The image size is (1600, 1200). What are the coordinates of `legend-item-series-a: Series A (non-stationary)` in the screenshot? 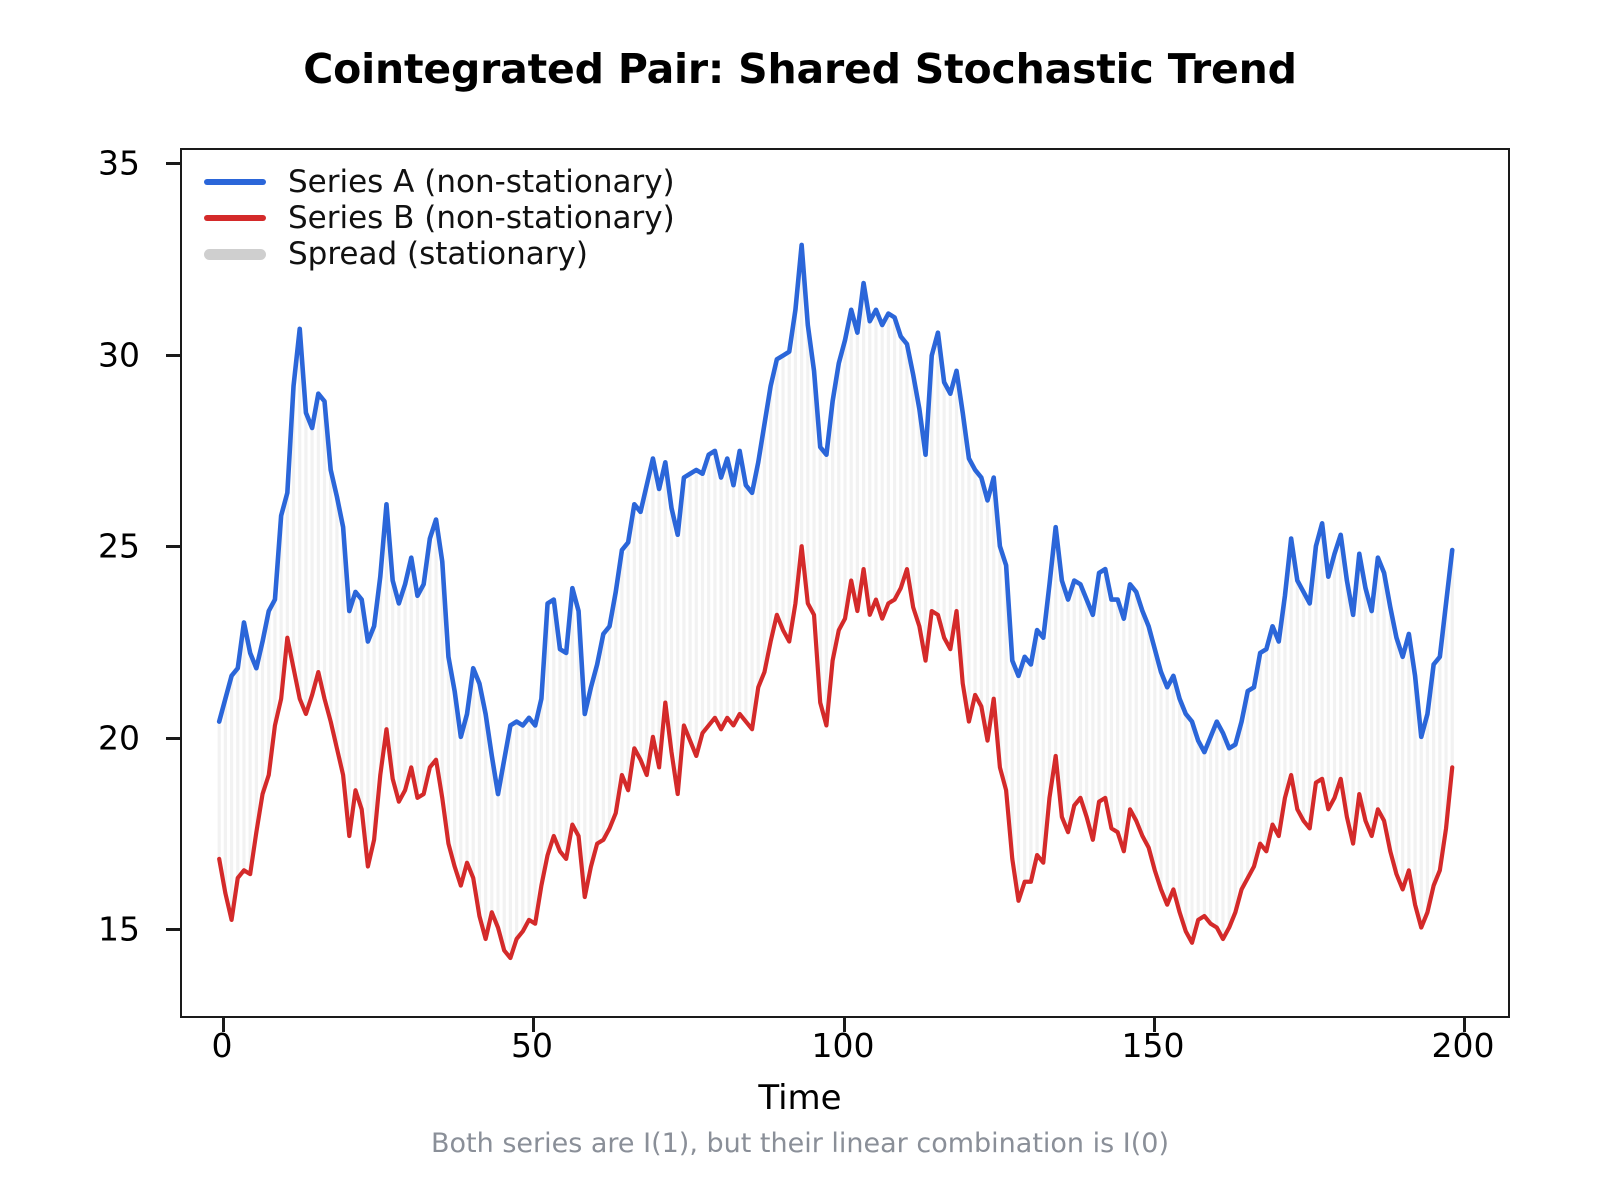 It's located at (439, 182).